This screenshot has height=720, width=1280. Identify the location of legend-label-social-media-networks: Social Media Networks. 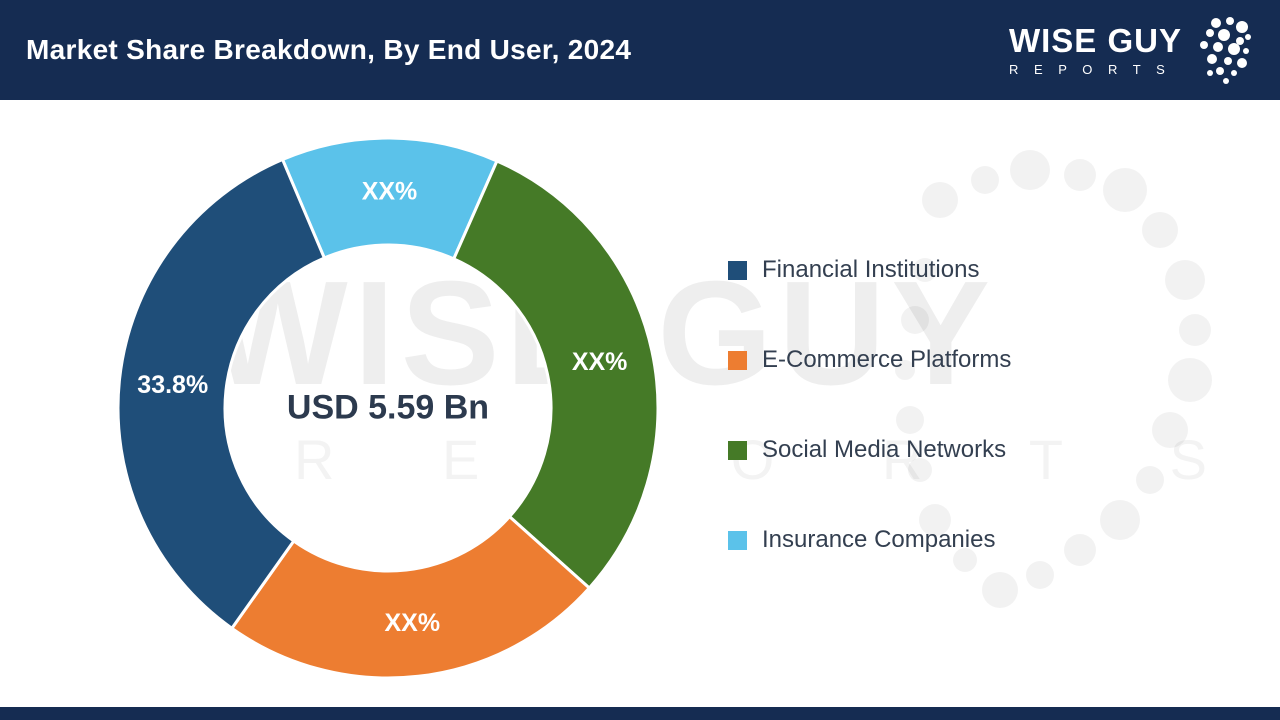
(884, 449).